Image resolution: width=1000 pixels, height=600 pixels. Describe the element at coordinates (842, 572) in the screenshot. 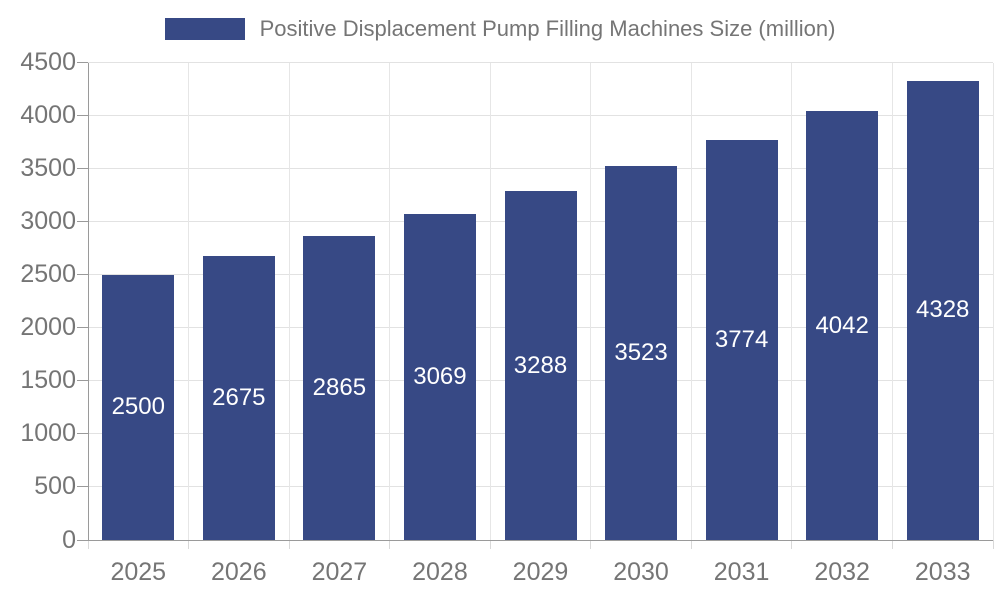

I see `x-axis-label: 2032` at that location.